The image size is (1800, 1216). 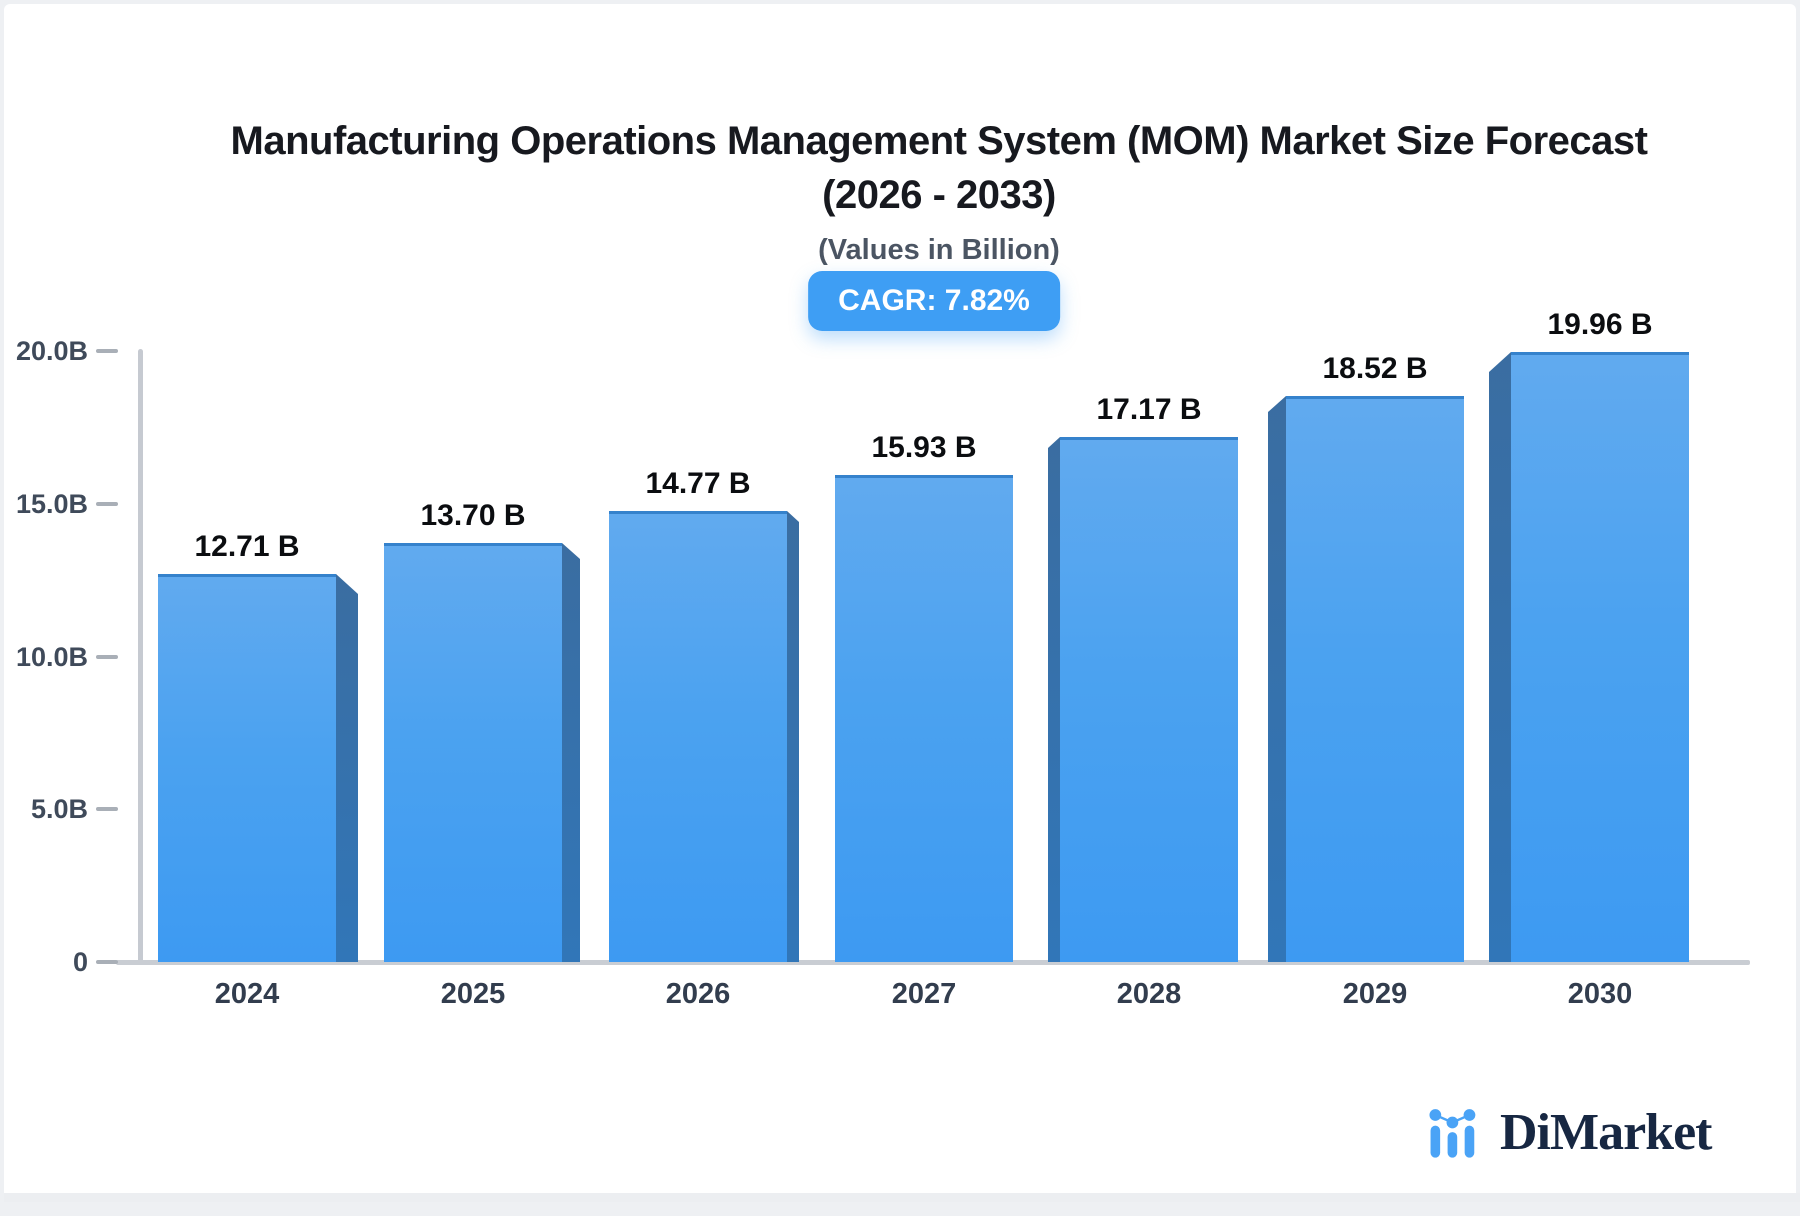 What do you see at coordinates (571, 752) in the screenshot?
I see `bar-3d-side-2025` at bounding box center [571, 752].